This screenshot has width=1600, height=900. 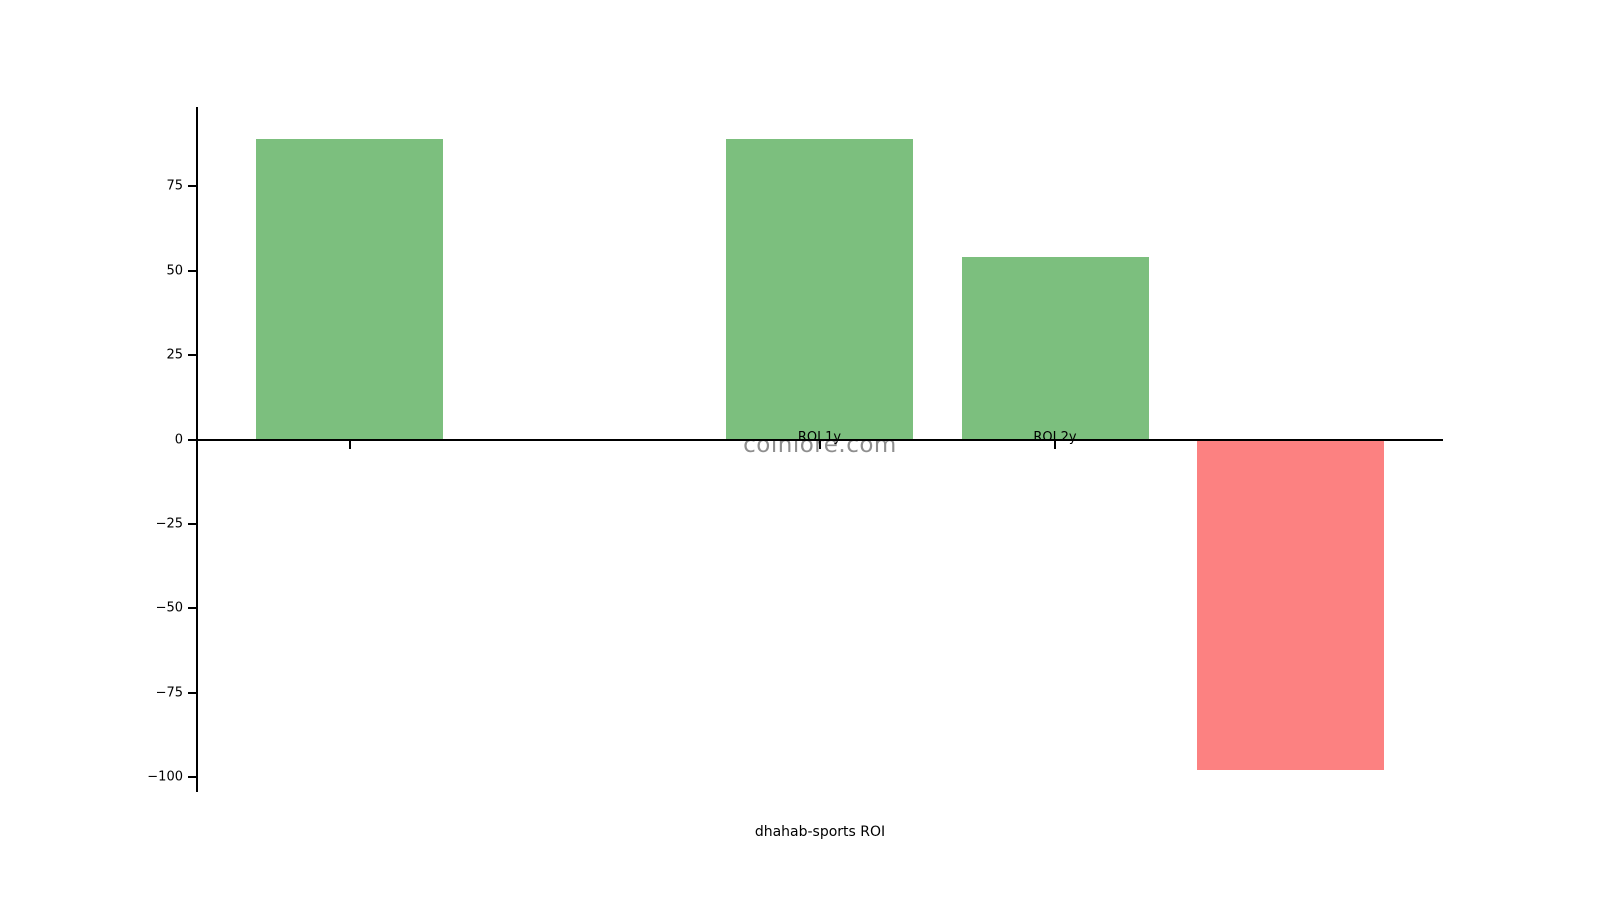 What do you see at coordinates (174, 271) in the screenshot?
I see `y-tick-label: 50` at bounding box center [174, 271].